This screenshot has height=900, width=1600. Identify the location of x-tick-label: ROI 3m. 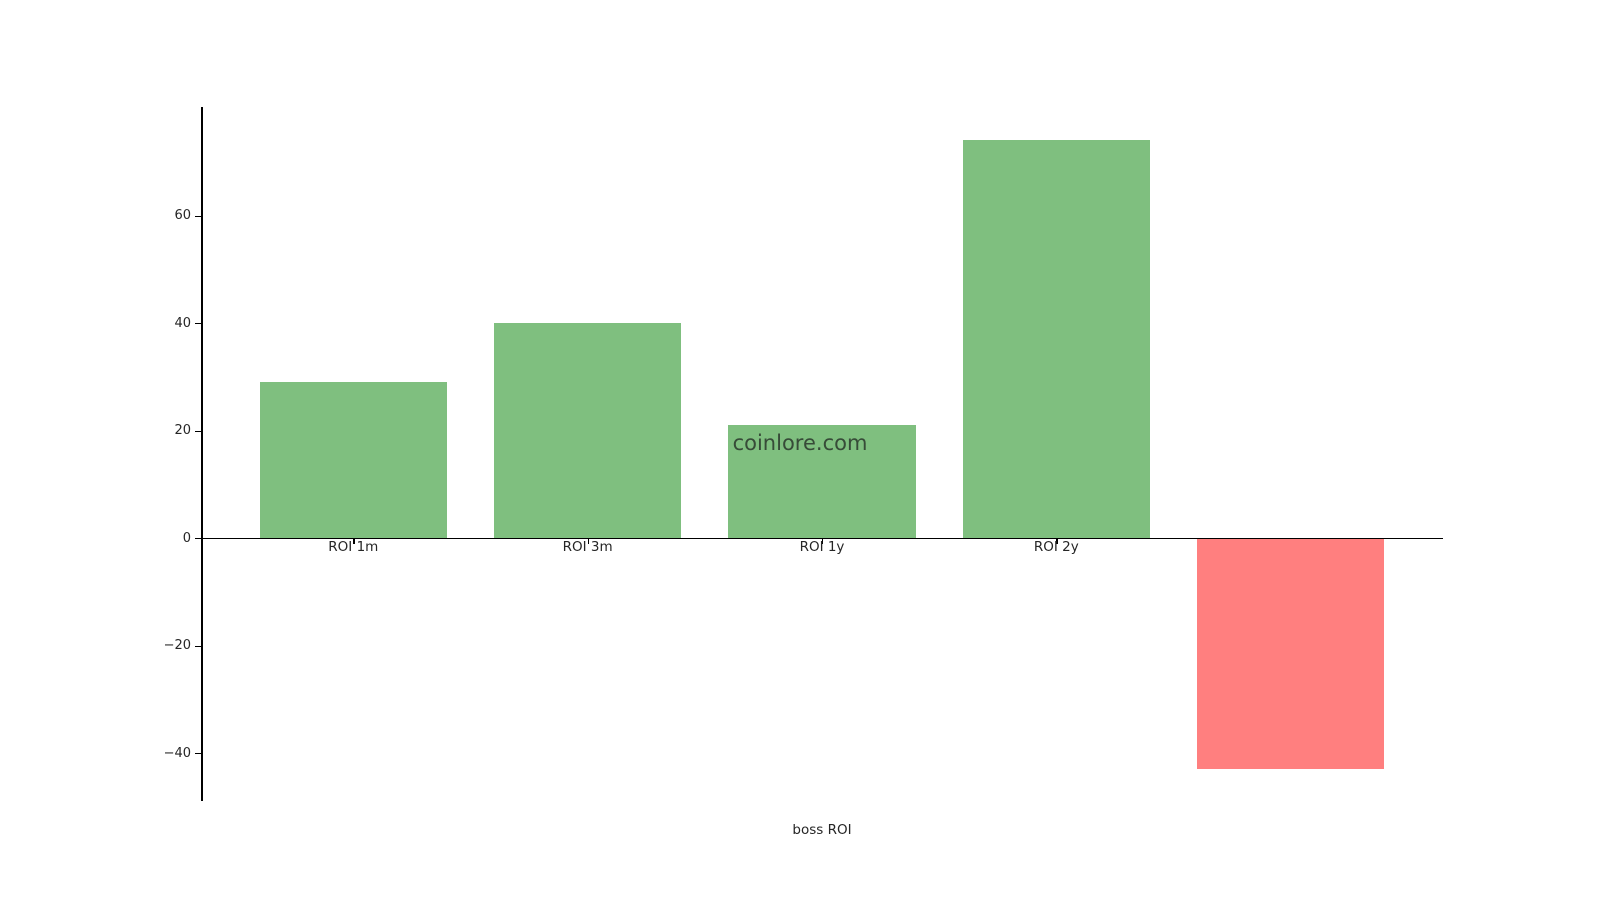
(587, 547).